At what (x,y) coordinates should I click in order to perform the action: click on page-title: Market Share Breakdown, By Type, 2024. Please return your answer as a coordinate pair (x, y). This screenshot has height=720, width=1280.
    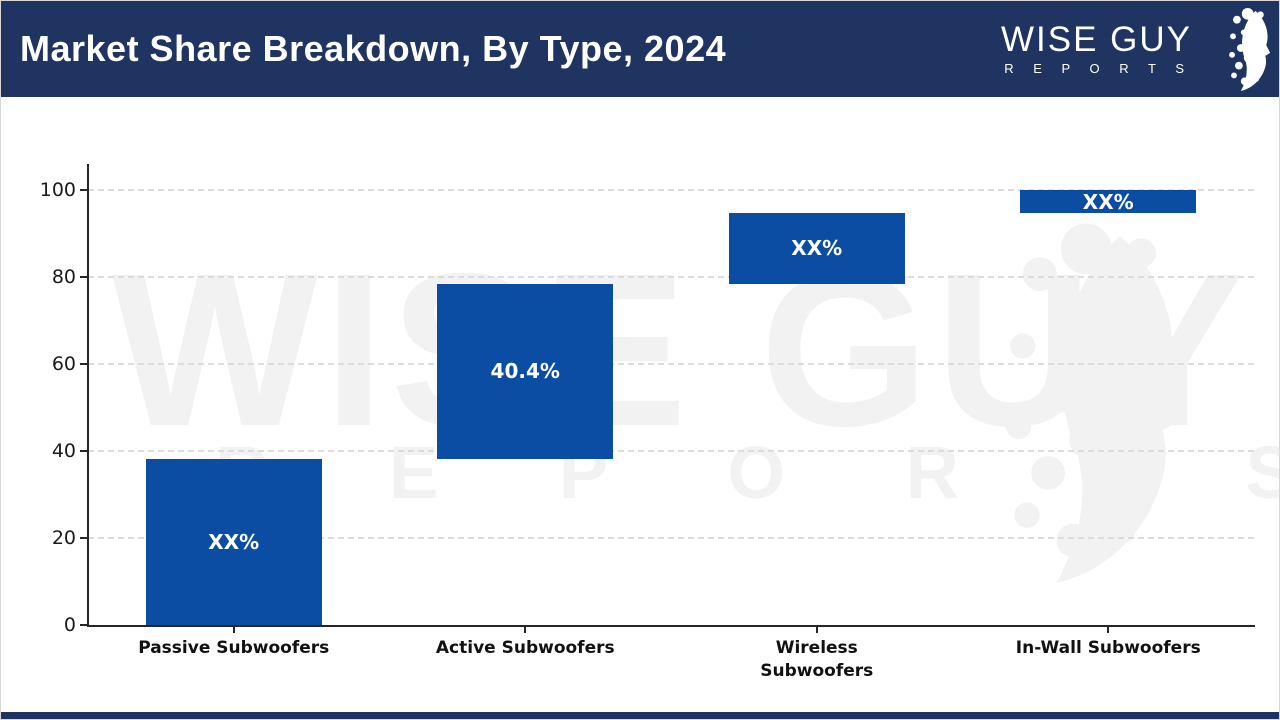
    Looking at the image, I should click on (373, 48).